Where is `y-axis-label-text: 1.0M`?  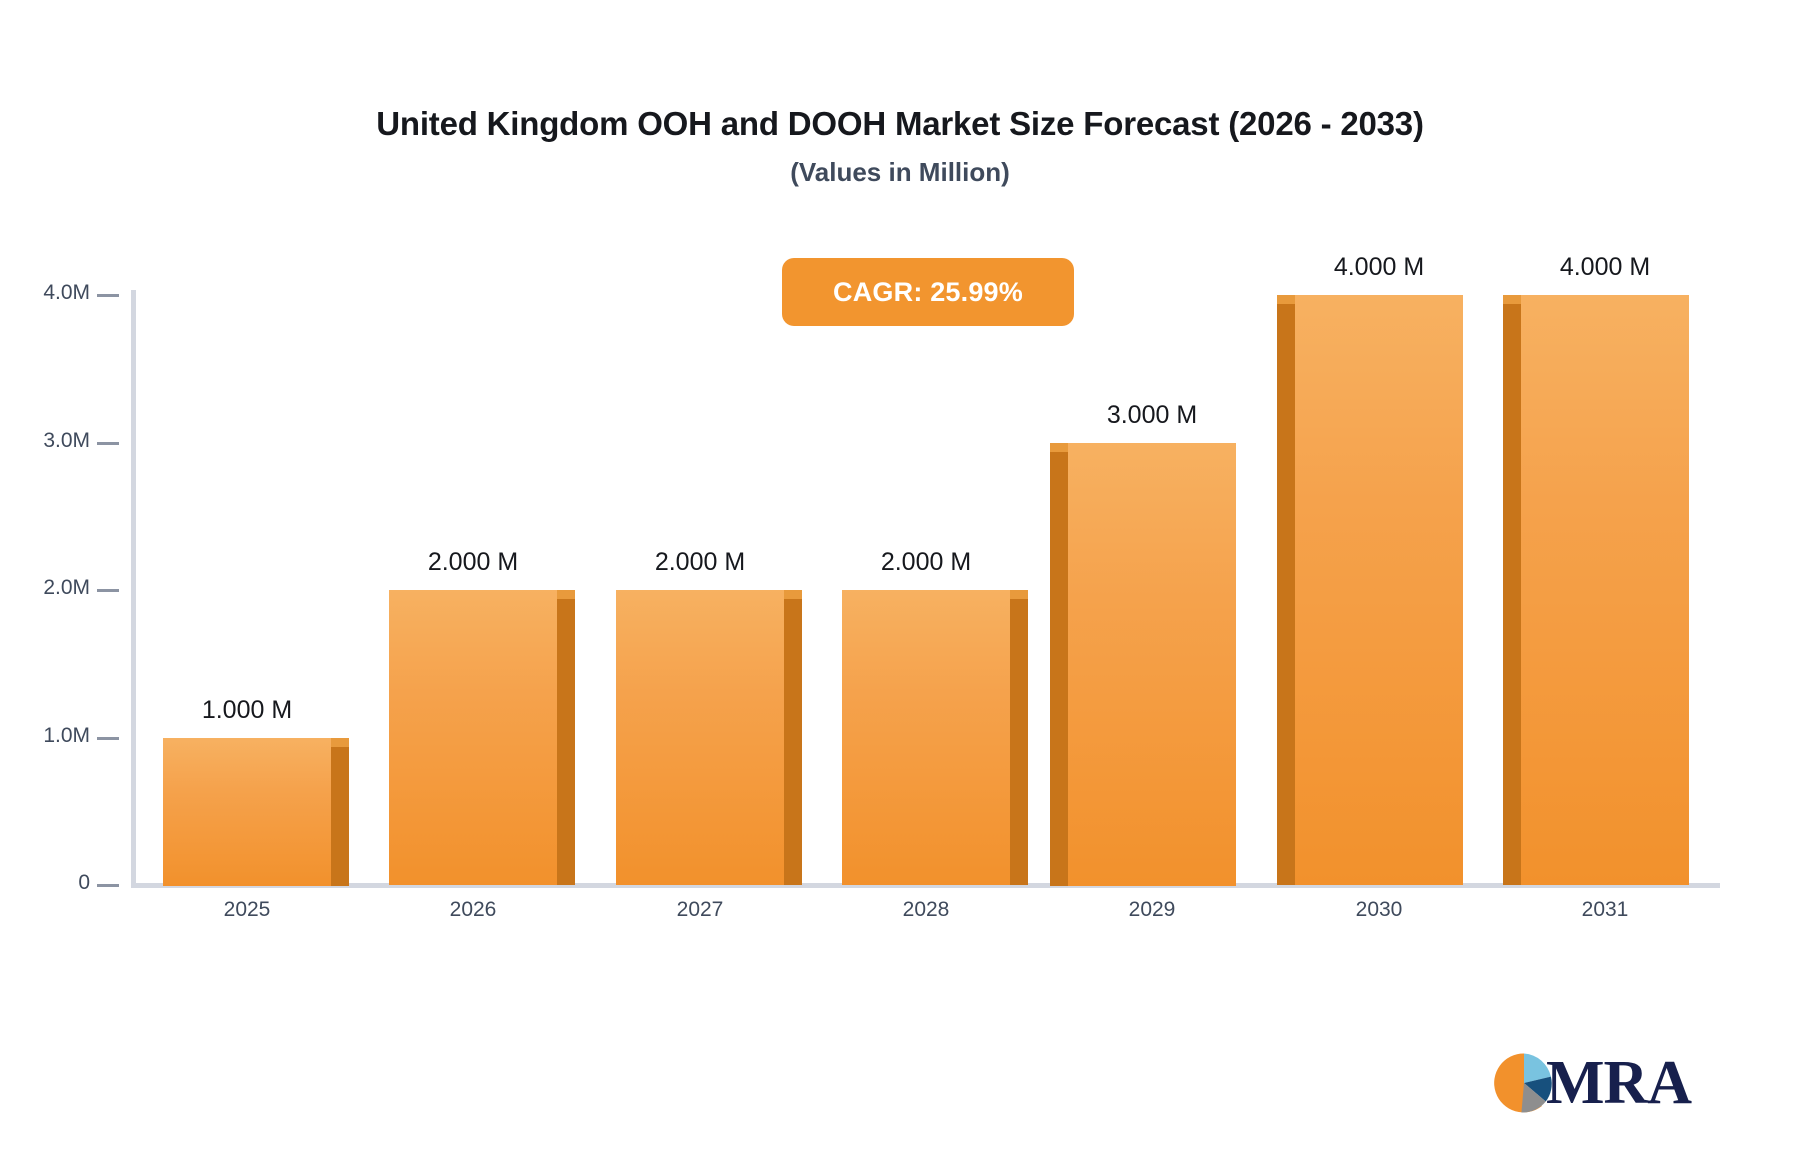 y-axis-label-text: 1.0M is located at coordinates (66, 735).